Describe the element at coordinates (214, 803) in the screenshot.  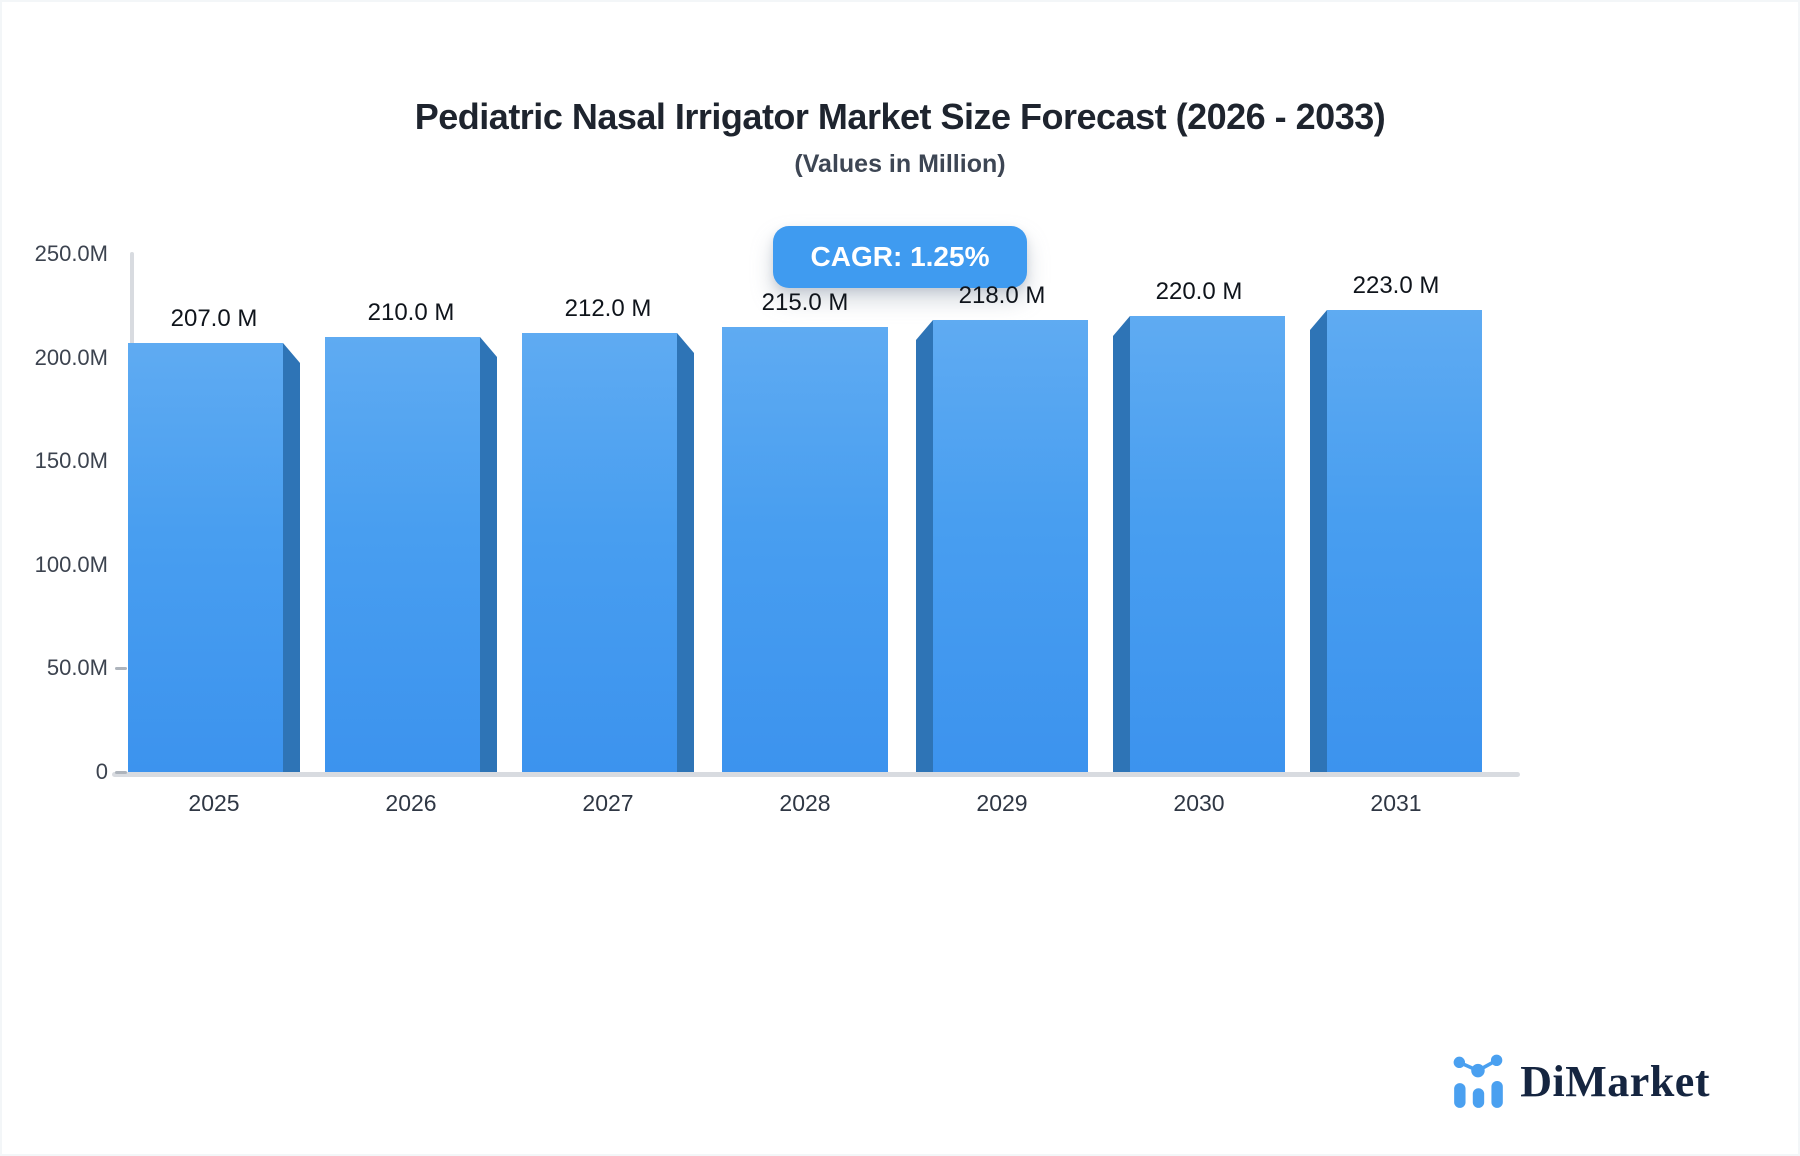
I see `x-axis-tick-label: 2025` at that location.